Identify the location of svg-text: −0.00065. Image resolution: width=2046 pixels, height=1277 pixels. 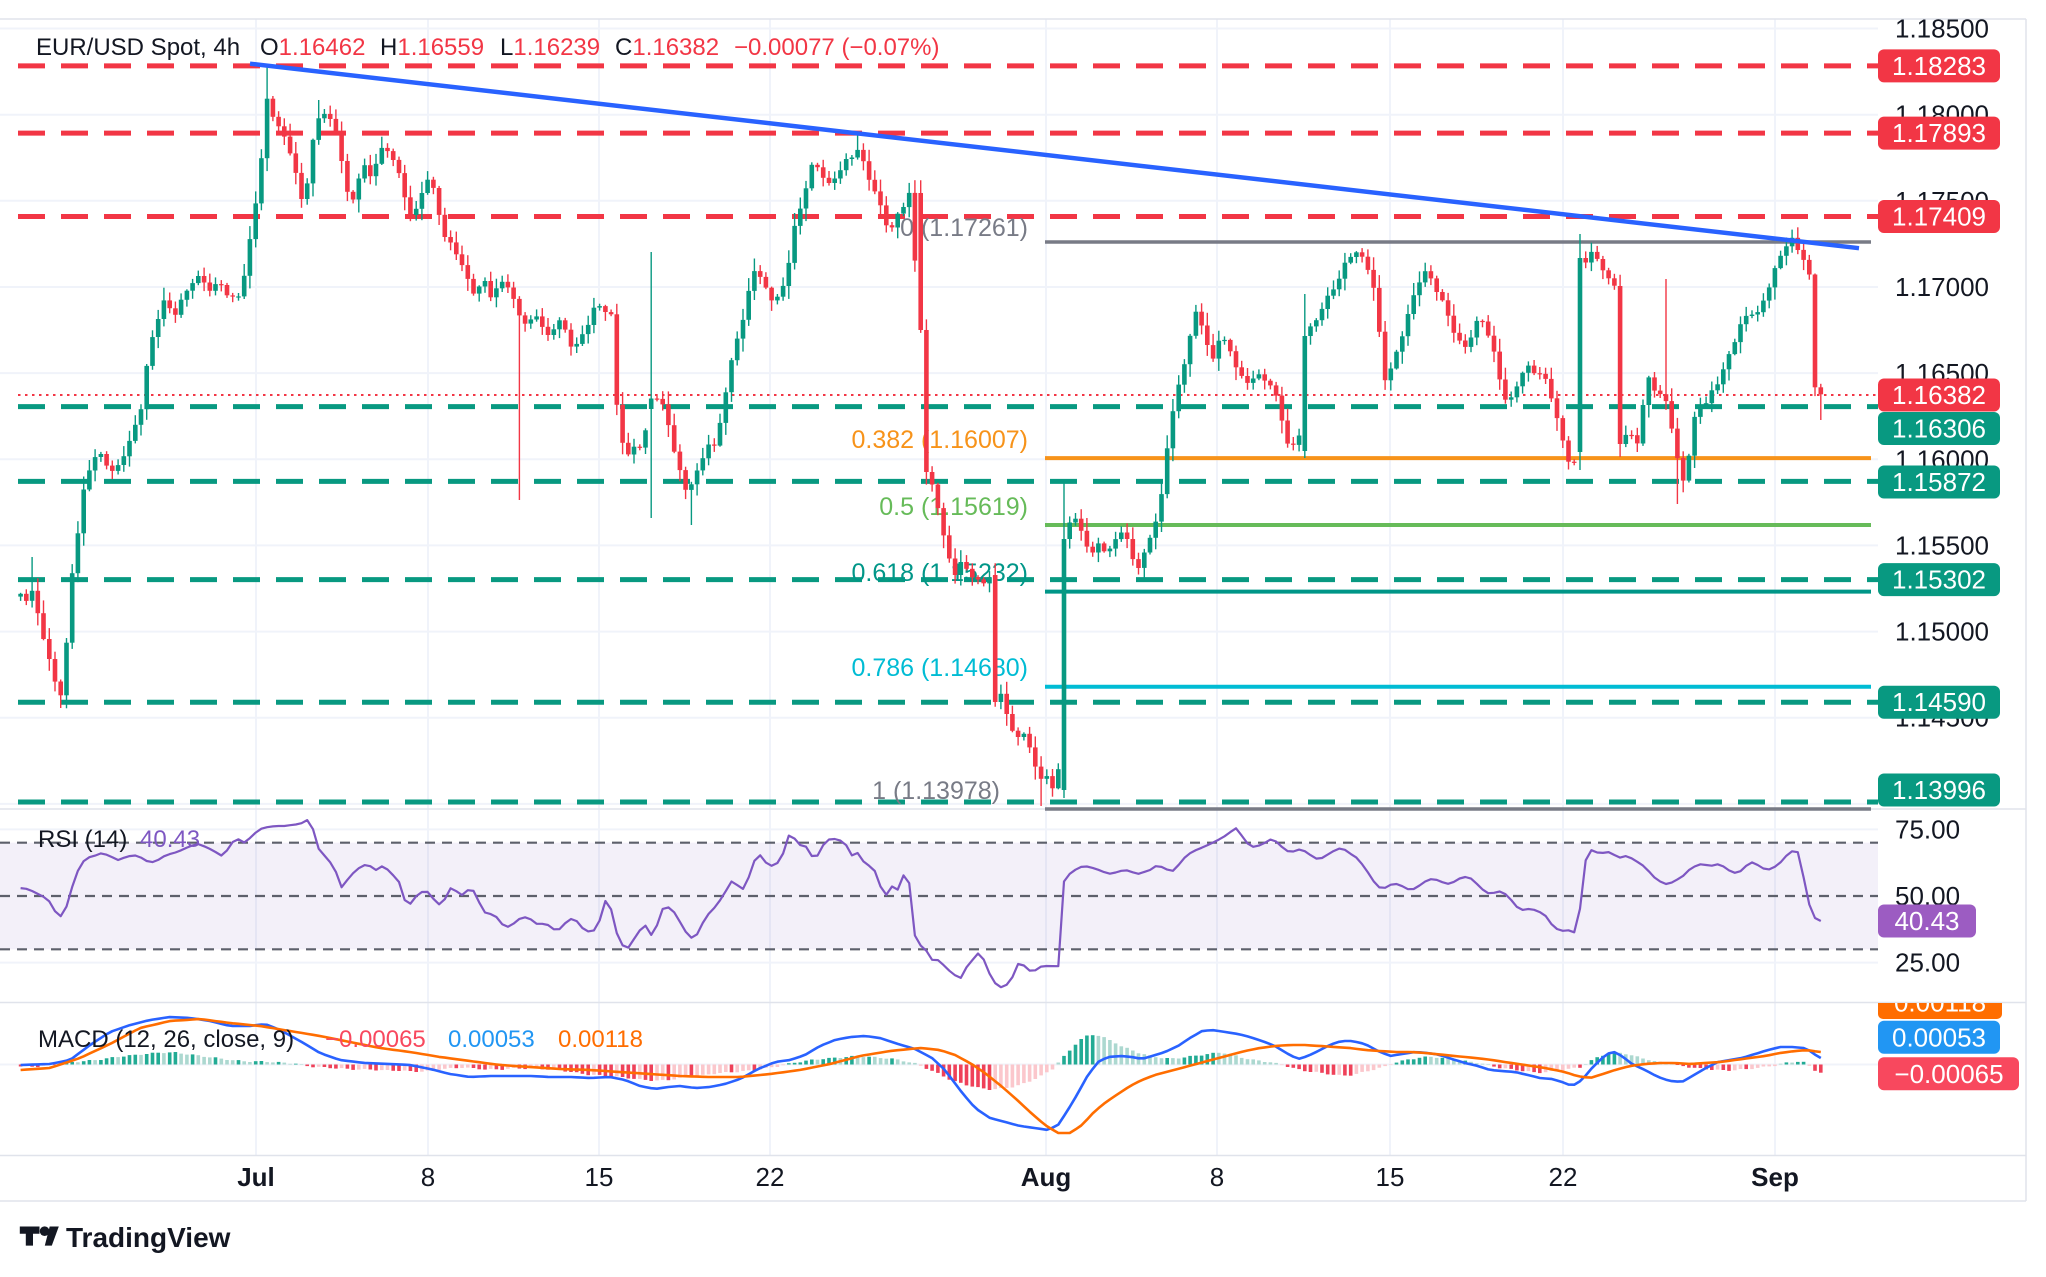
(1948, 1074).